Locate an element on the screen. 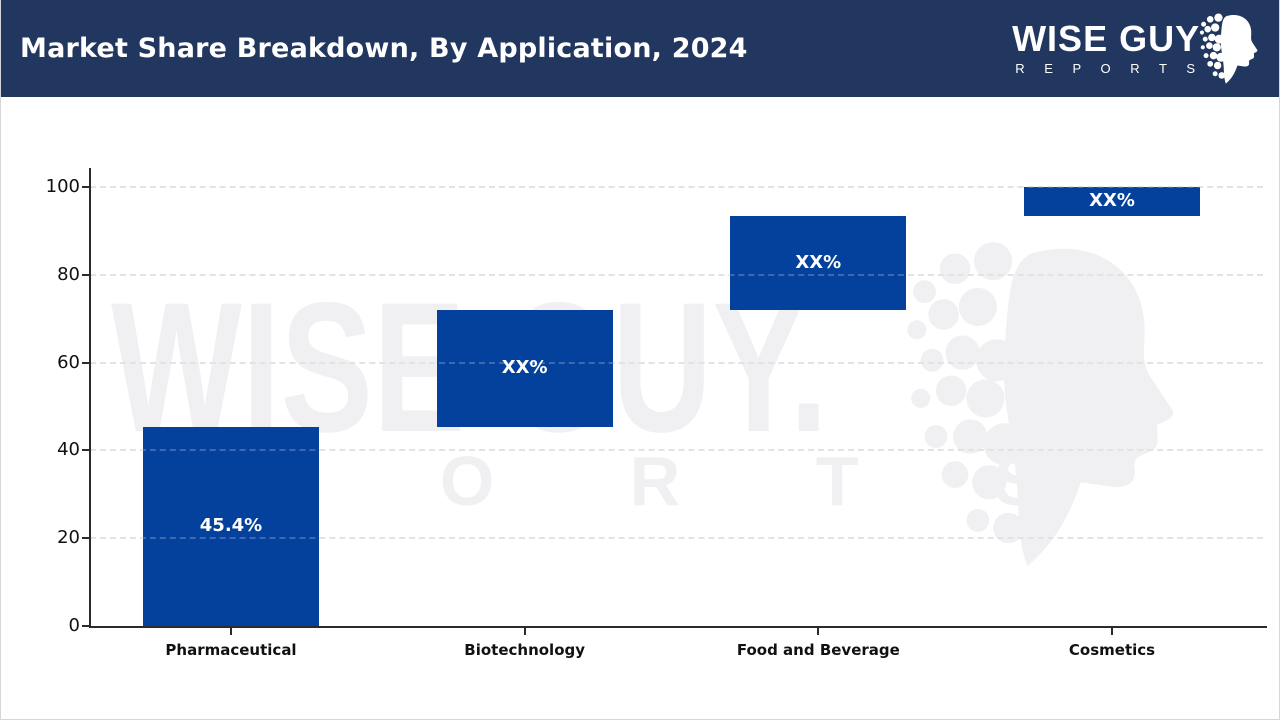 The height and width of the screenshot is (720, 1280). x-axis-category-label: Cosmetics is located at coordinates (1112, 650).